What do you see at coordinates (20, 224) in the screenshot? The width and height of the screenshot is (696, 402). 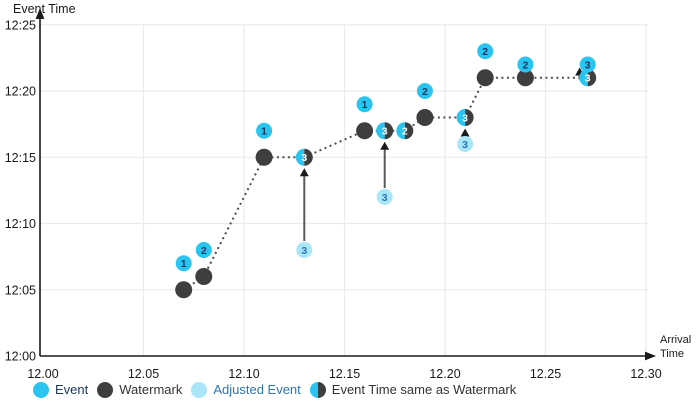 I see `y-tick-label: 12:10` at bounding box center [20, 224].